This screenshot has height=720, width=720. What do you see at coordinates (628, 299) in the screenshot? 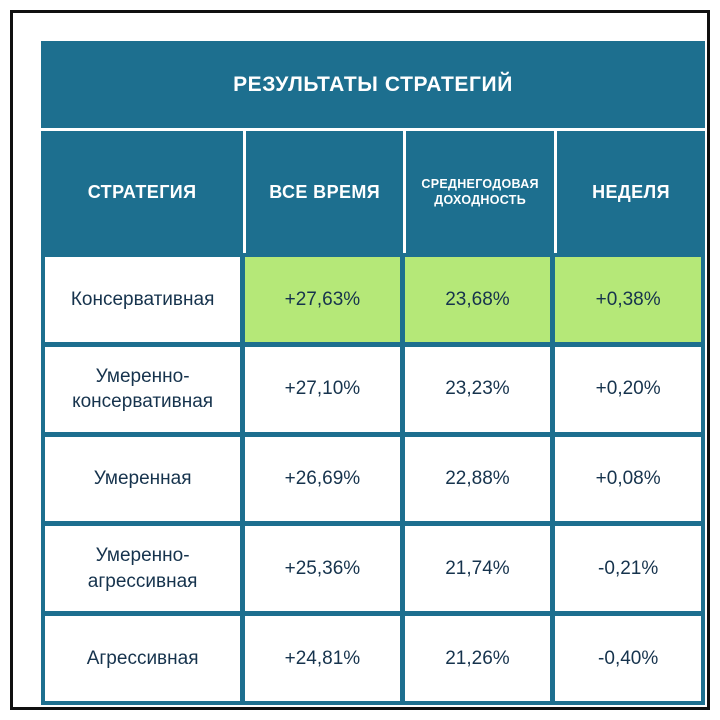
I see `cell-week: +0,38%` at bounding box center [628, 299].